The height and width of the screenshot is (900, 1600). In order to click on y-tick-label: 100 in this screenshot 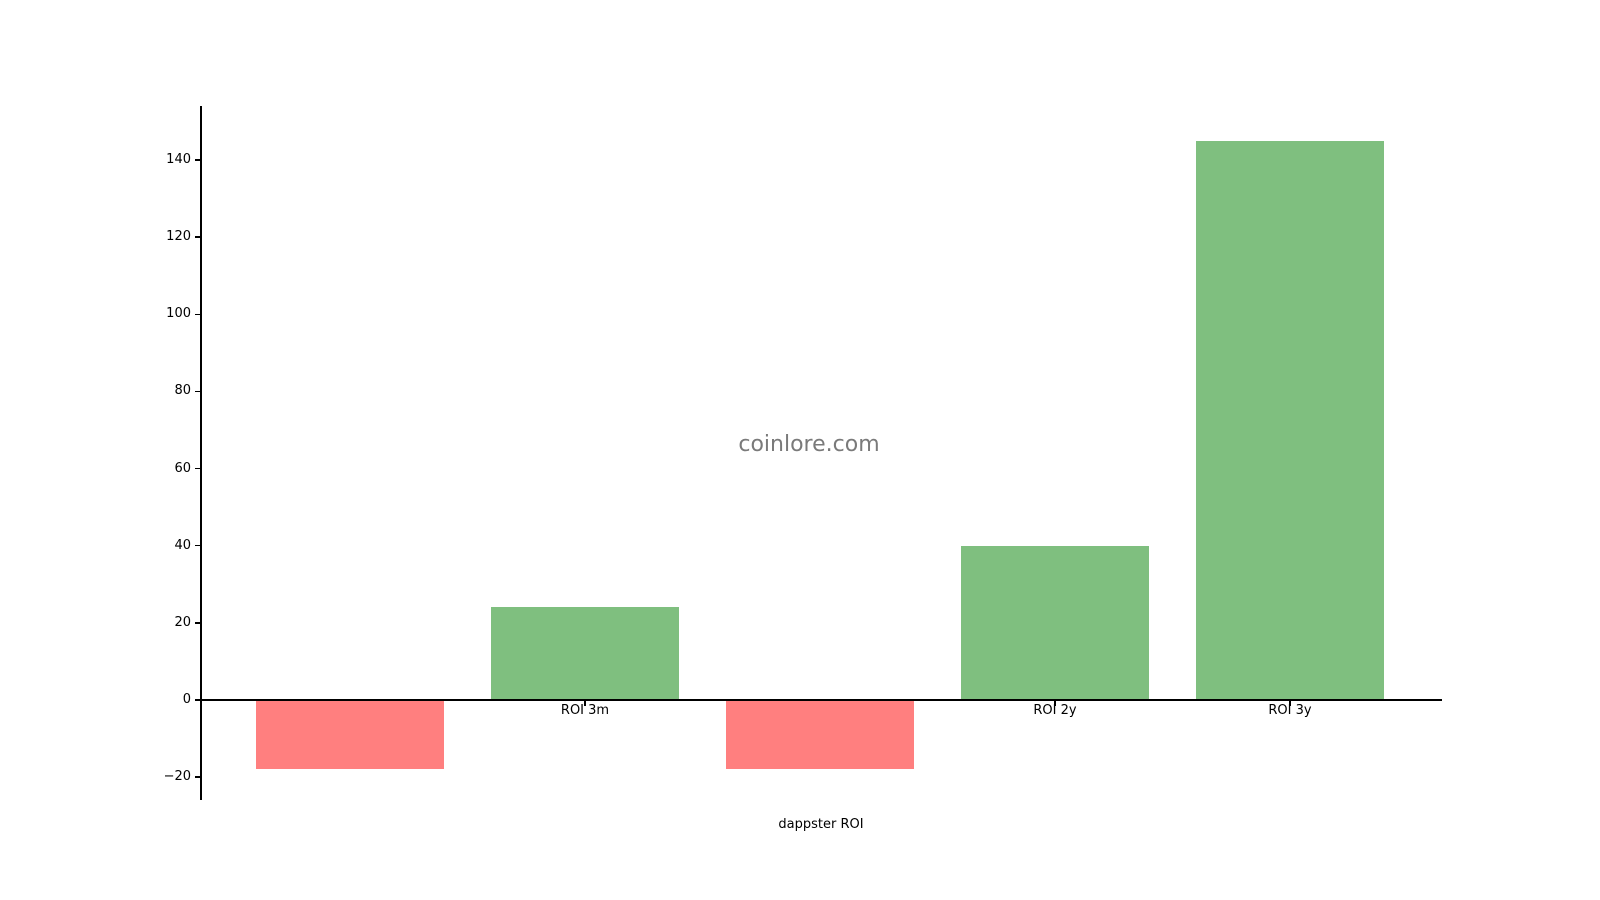, I will do `click(178, 314)`.